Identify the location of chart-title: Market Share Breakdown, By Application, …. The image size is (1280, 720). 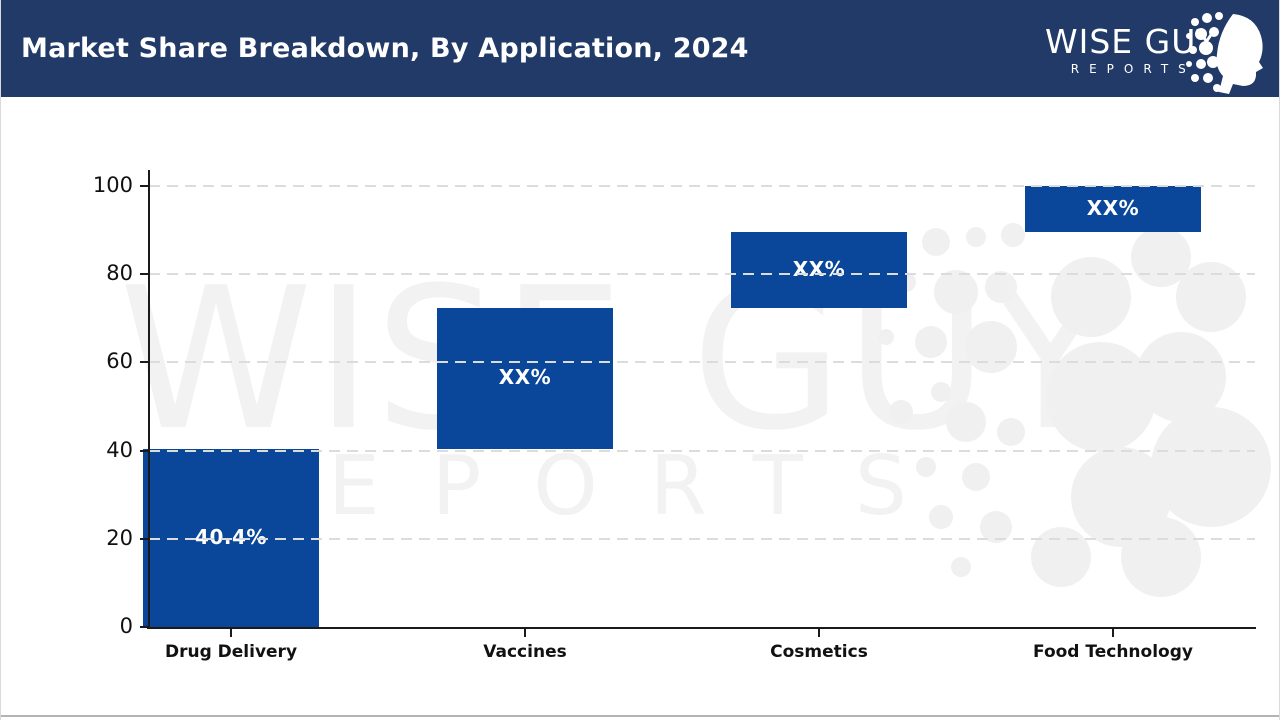
(385, 48).